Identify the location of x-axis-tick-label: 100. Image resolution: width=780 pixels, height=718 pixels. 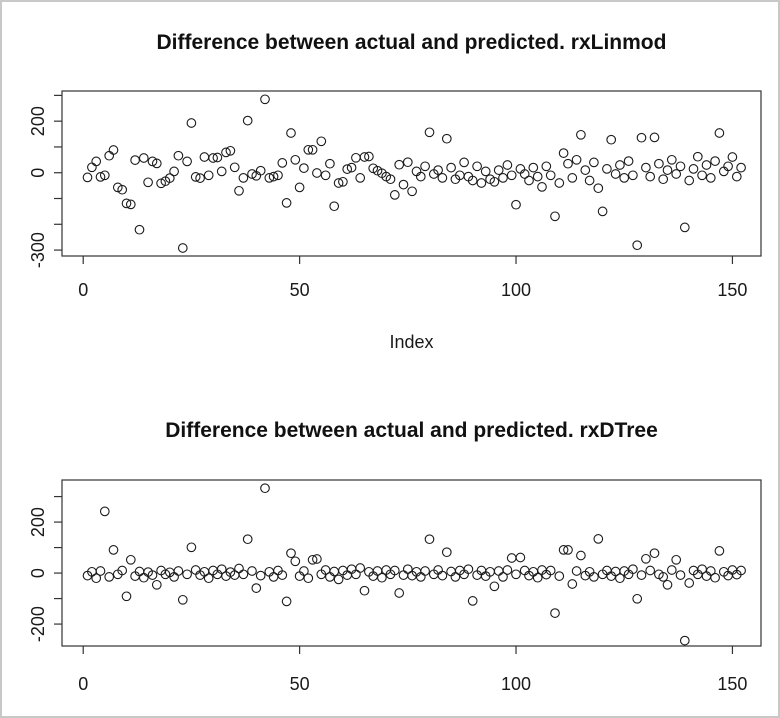
(516, 684).